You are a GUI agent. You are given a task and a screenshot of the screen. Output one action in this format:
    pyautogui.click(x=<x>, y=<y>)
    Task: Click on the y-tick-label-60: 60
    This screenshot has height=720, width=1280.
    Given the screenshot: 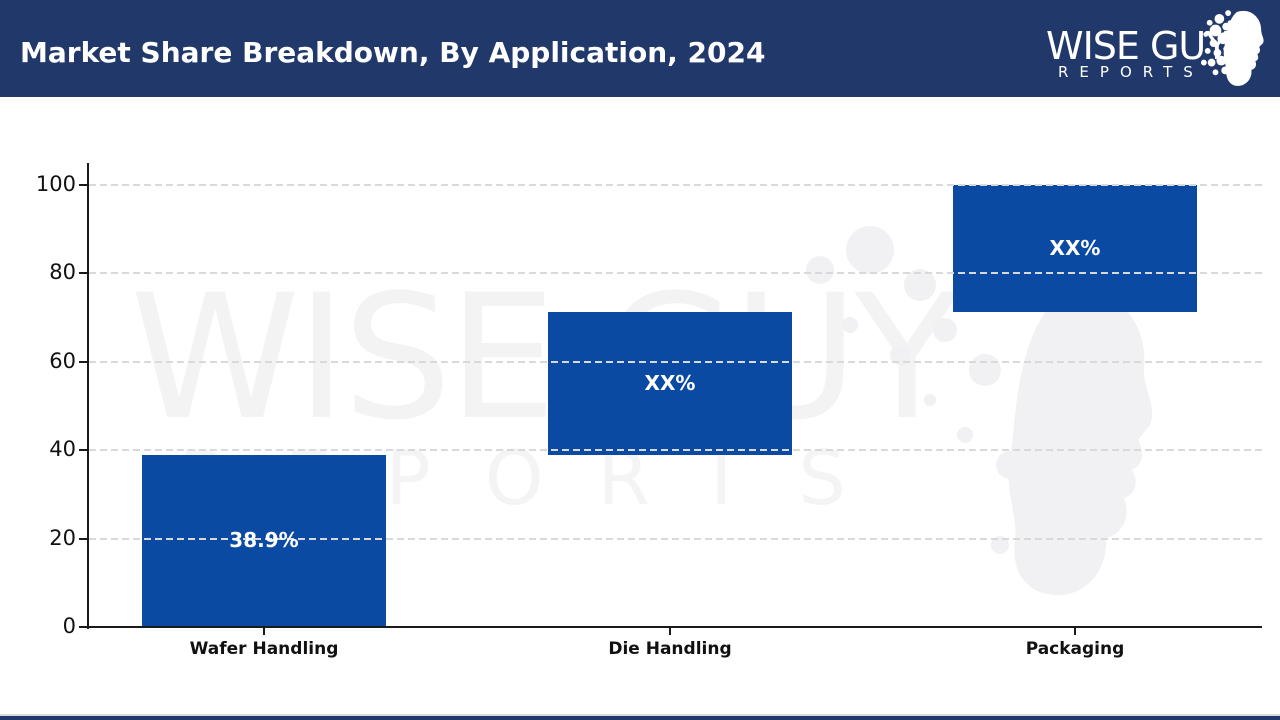 What is the action you would take?
    pyautogui.click(x=62, y=360)
    